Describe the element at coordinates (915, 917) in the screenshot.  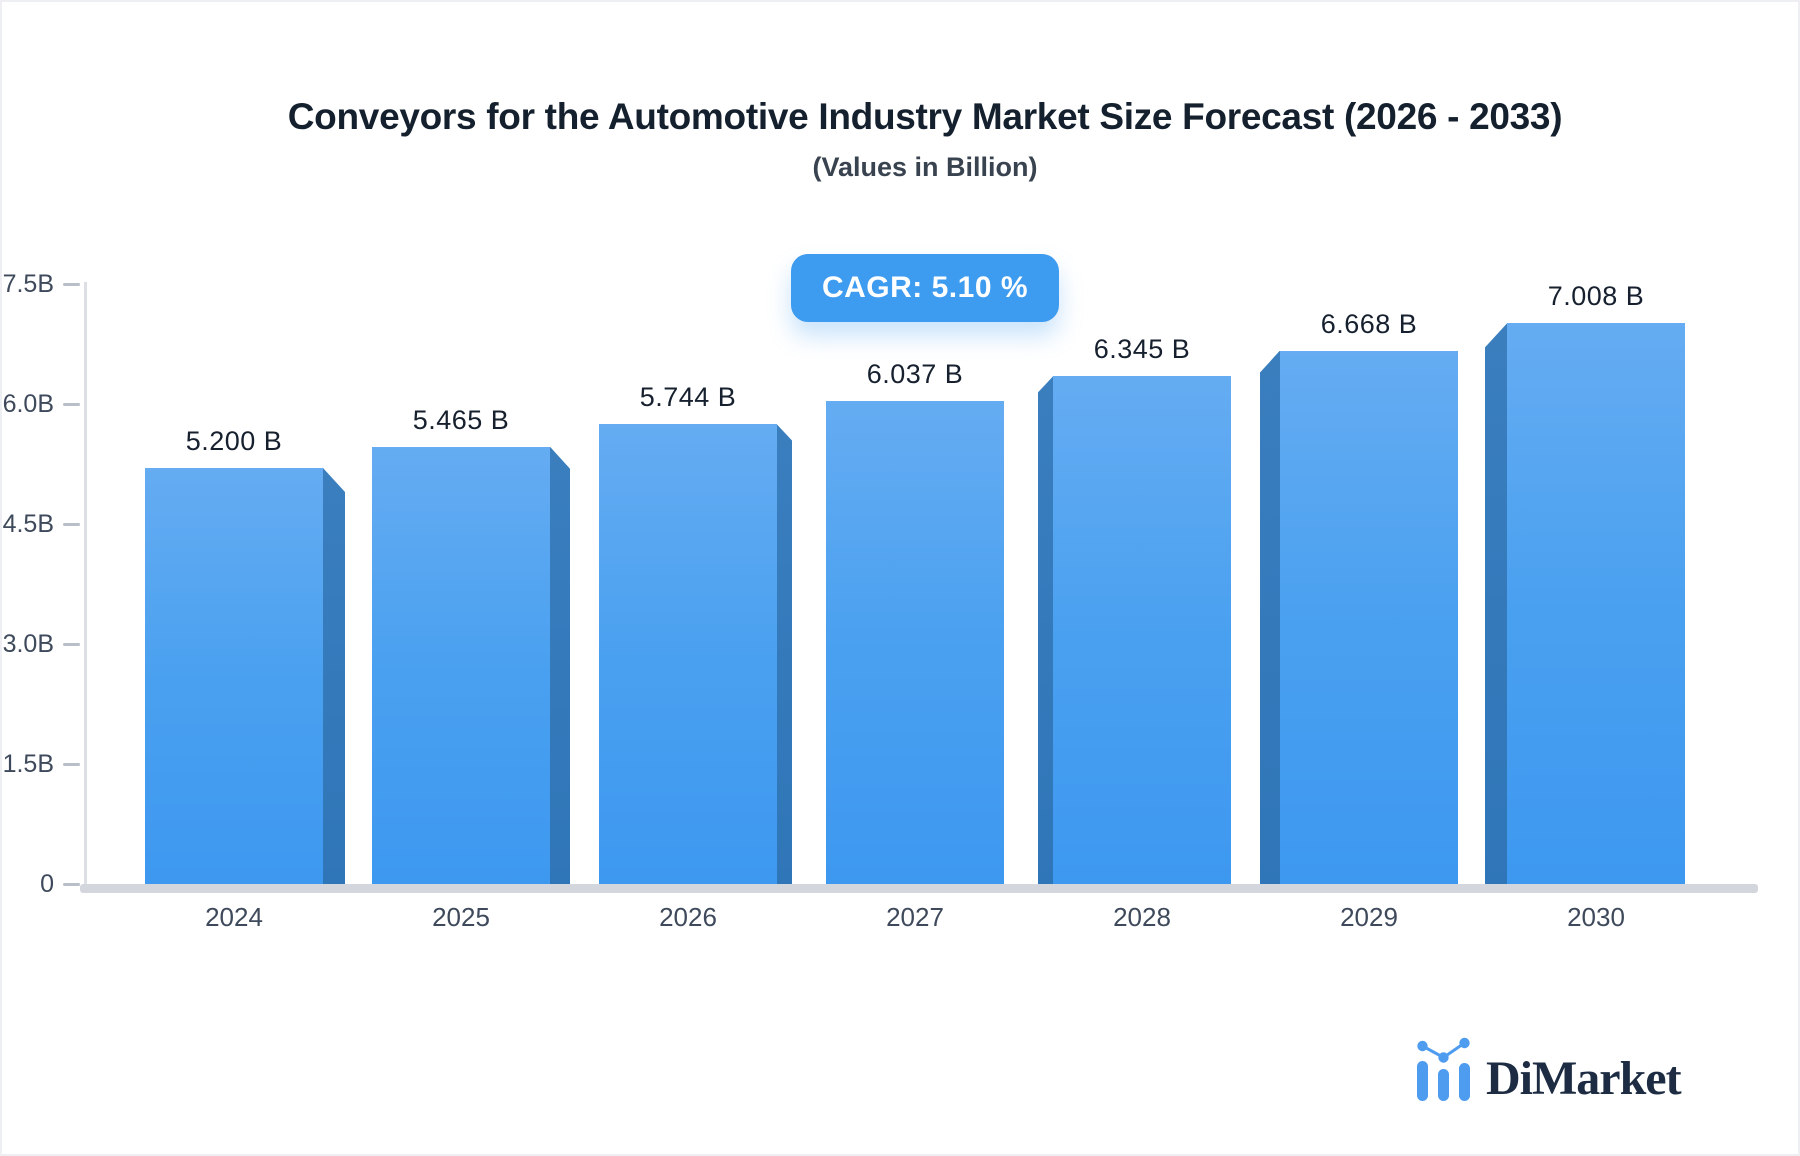
I see `x-tick-label-2027: 2027` at that location.